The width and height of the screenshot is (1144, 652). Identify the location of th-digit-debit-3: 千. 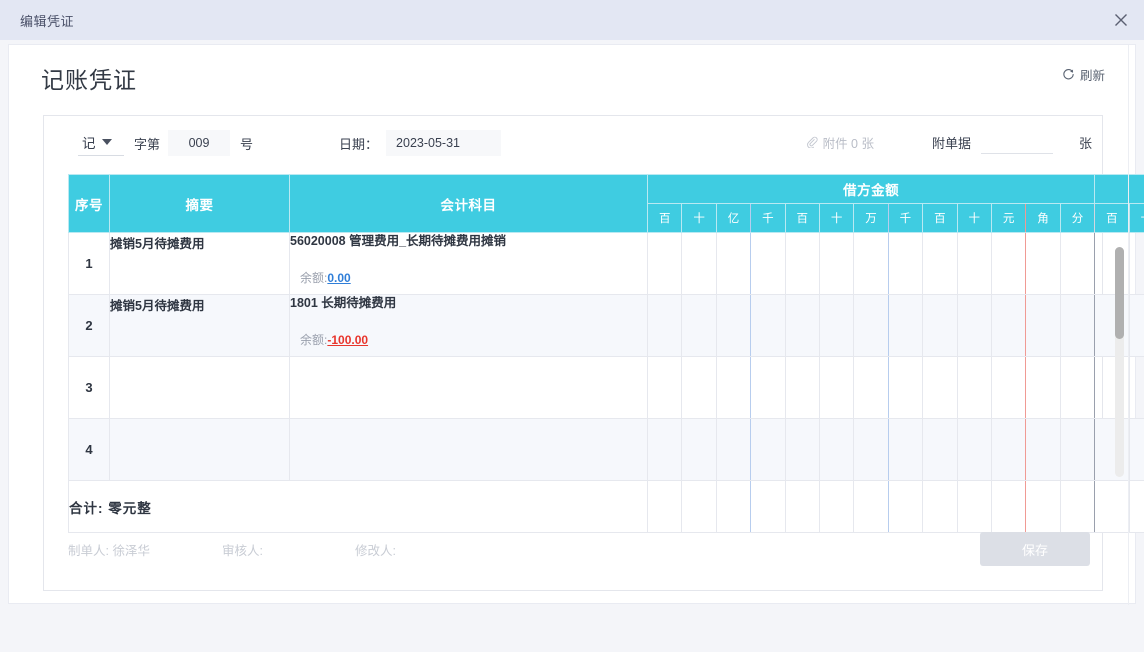
(768, 218).